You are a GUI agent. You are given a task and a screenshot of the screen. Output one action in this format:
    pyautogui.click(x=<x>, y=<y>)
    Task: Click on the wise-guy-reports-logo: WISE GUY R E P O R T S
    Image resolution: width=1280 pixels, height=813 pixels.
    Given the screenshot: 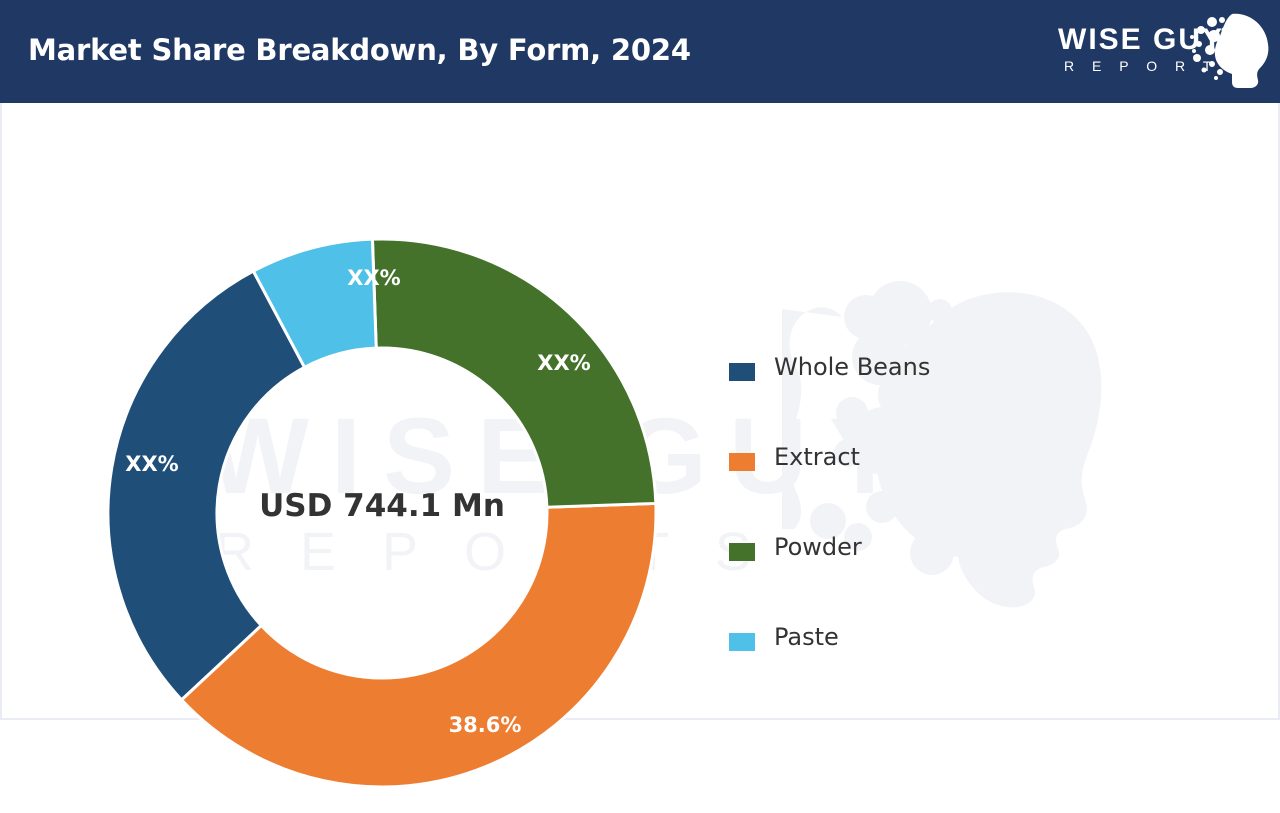 What is the action you would take?
    pyautogui.click(x=1162, y=52)
    